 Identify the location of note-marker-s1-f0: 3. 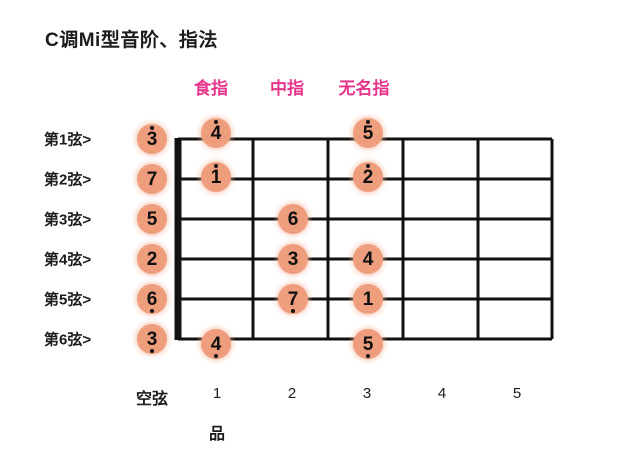
(152, 139).